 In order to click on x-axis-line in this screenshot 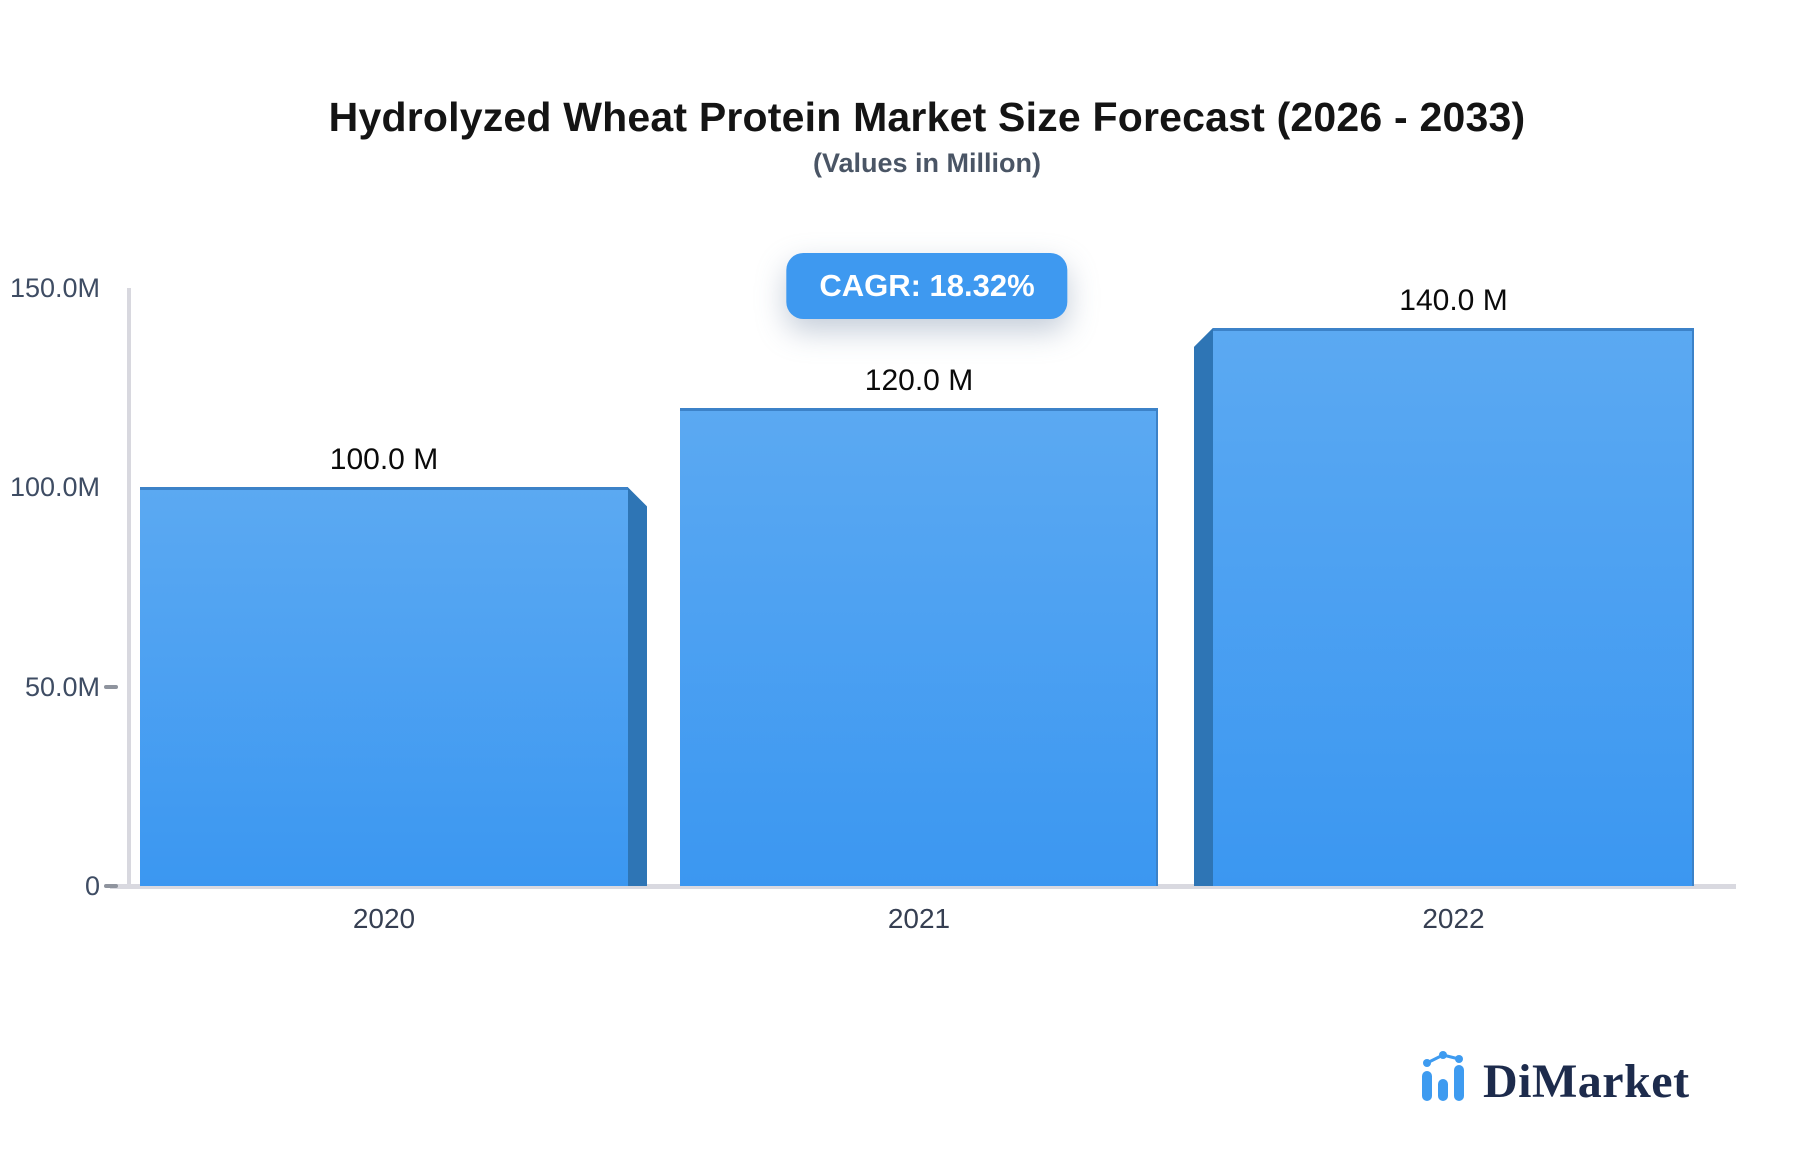, I will do `click(923, 886)`.